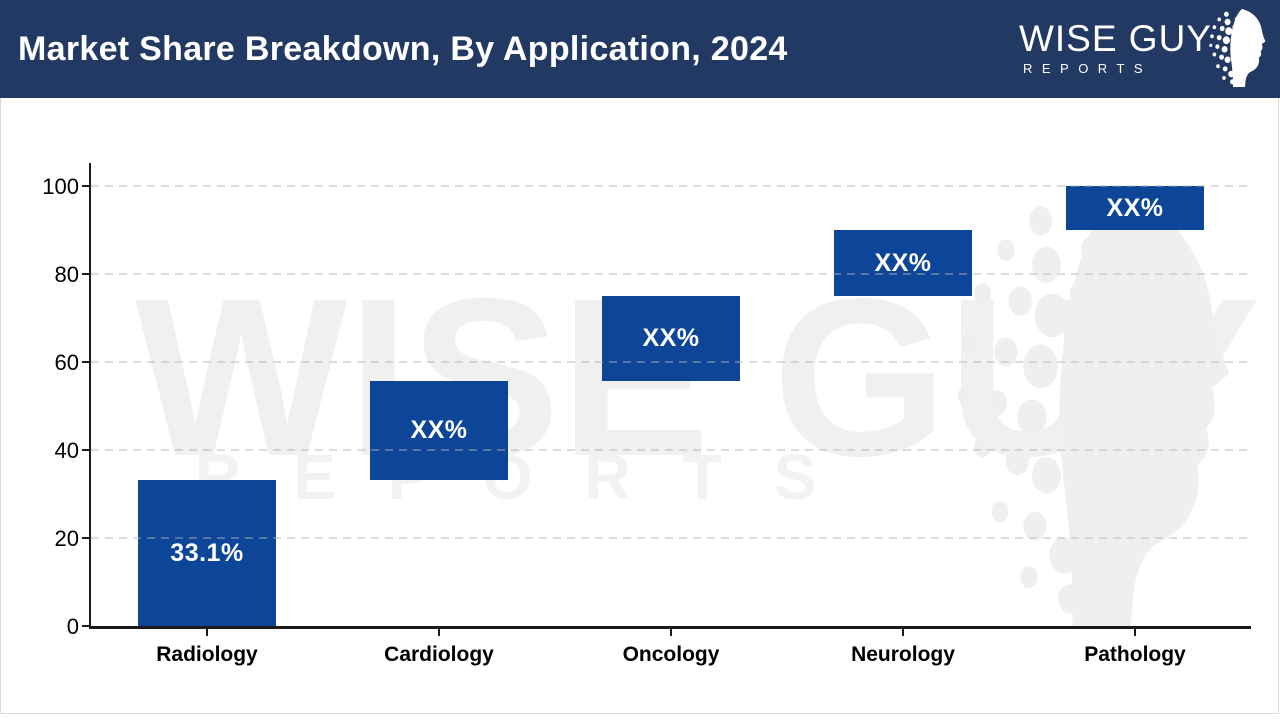 The image size is (1280, 720). I want to click on bar-radiology: 33.1%, so click(207, 553).